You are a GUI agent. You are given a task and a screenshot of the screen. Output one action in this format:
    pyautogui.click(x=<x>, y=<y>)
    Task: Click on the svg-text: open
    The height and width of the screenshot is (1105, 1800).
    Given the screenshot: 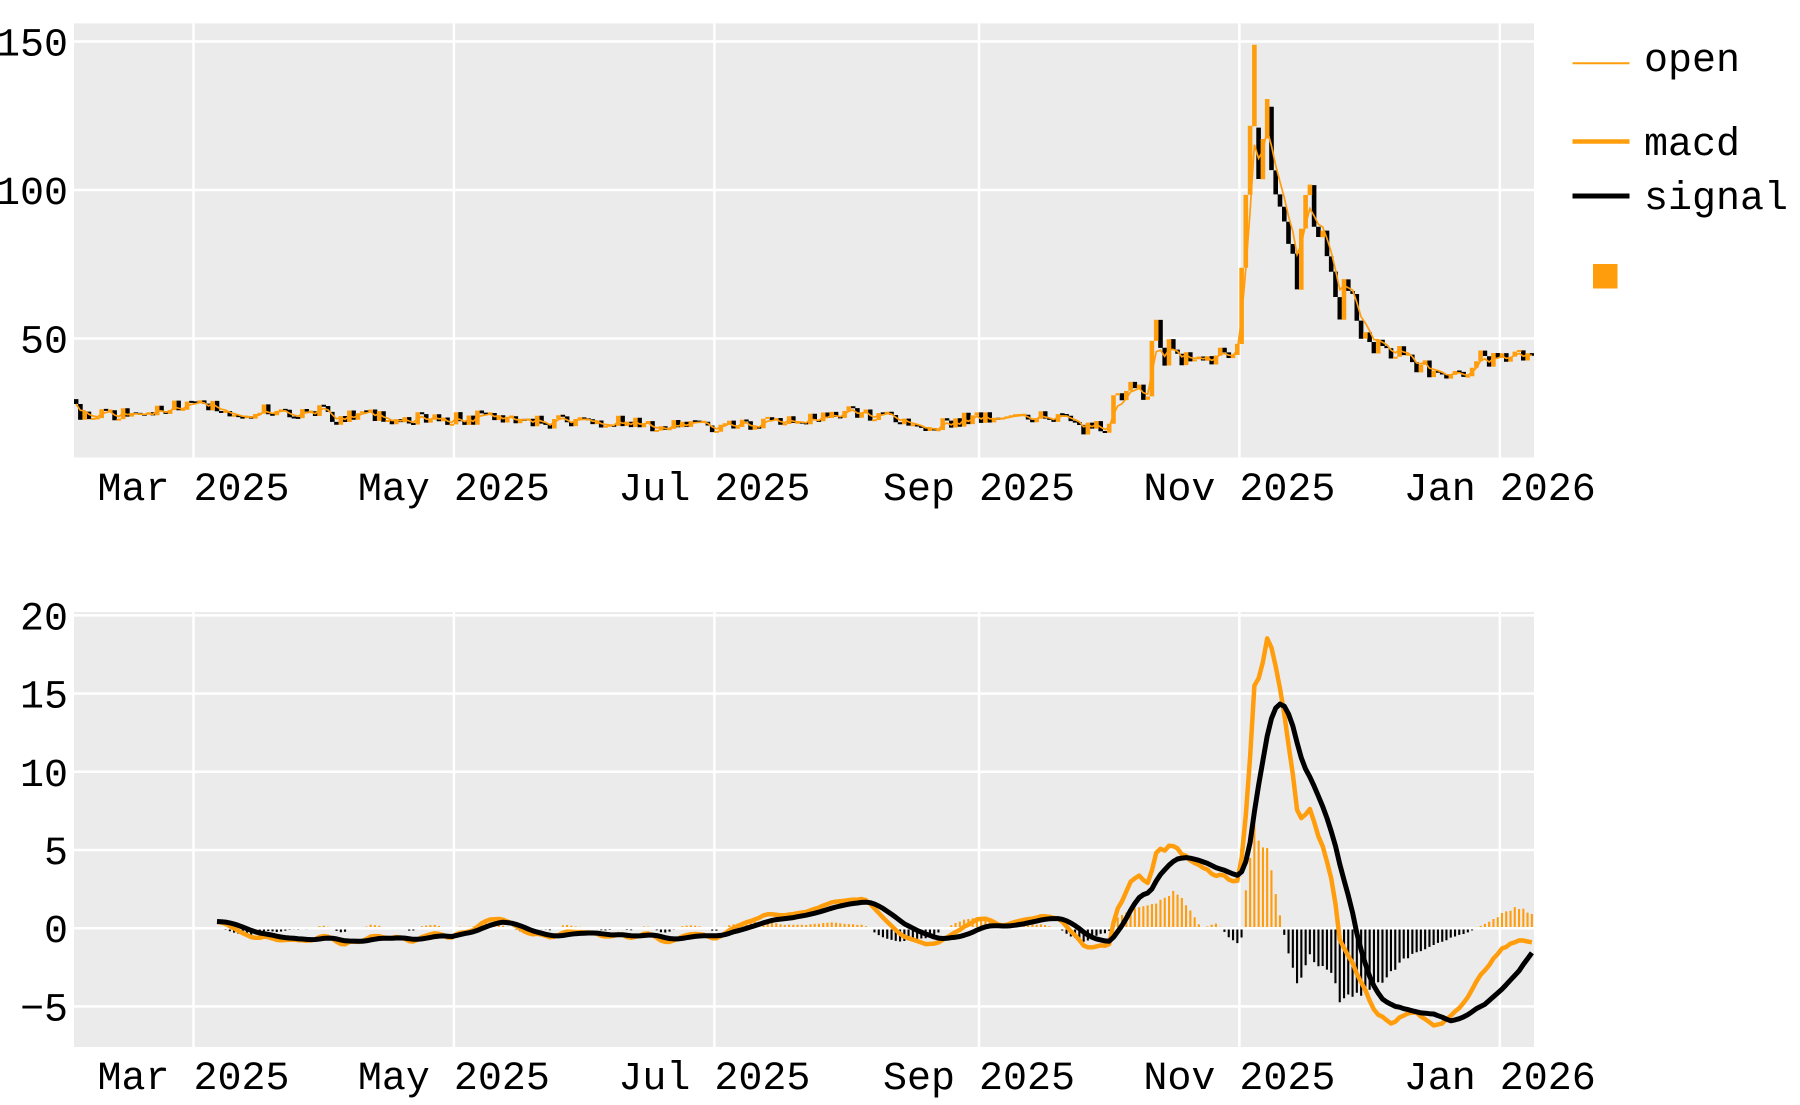 What is the action you would take?
    pyautogui.click(x=1692, y=61)
    